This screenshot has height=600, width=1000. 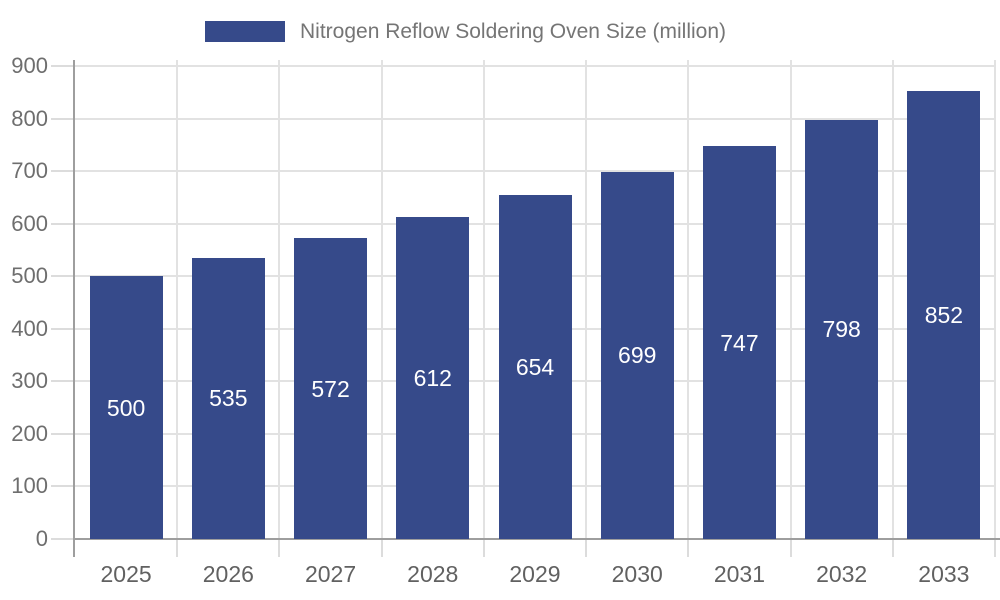 What do you see at coordinates (29, 381) in the screenshot?
I see `y-axis-label: 300` at bounding box center [29, 381].